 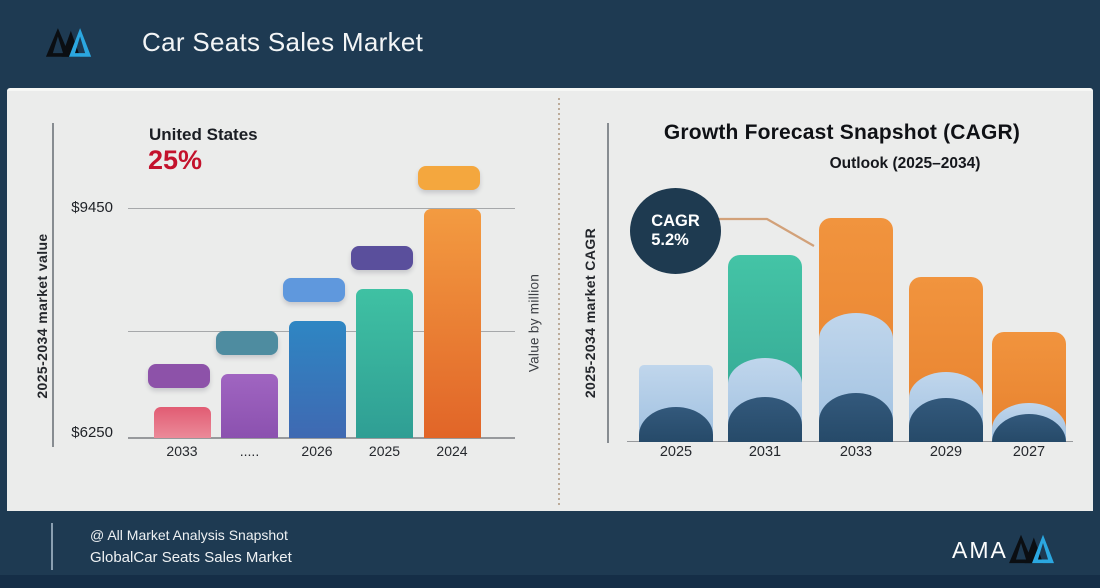 I want to click on page-title: Car Seats Sales Market, so click(x=283, y=42).